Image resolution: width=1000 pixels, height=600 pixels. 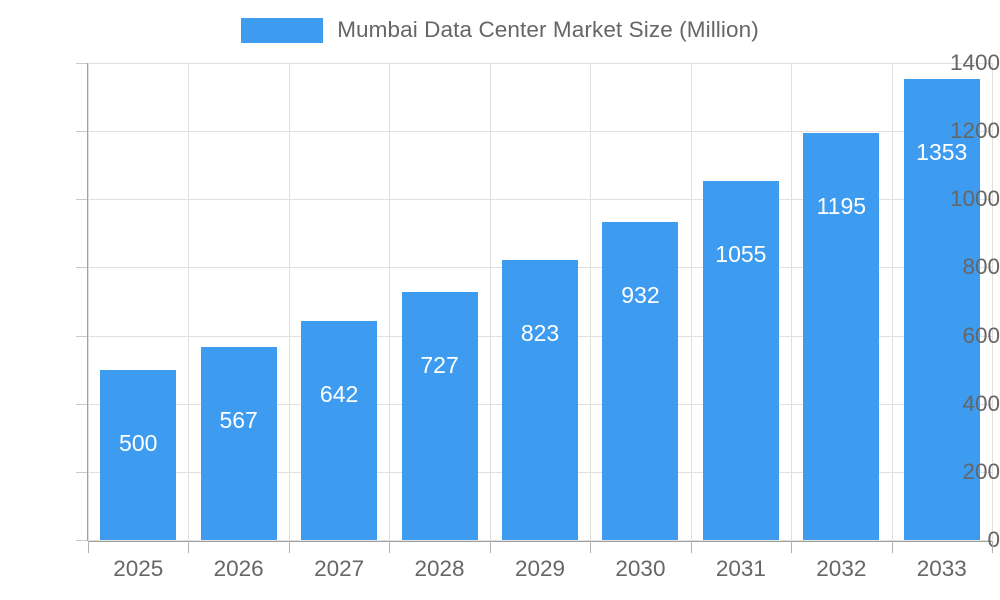 What do you see at coordinates (540, 332) in the screenshot?
I see `bar-value-label: 823` at bounding box center [540, 332].